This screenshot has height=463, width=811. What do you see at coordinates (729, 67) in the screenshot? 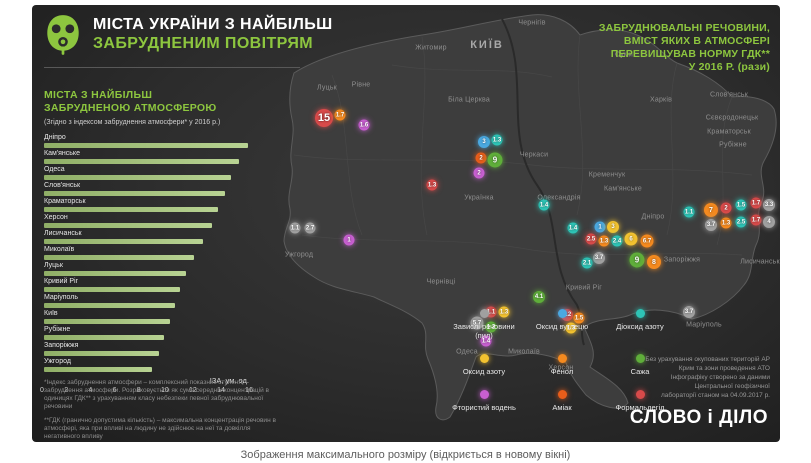
I see `right-header-line: У 2016 Р. (рази)` at bounding box center [729, 67].